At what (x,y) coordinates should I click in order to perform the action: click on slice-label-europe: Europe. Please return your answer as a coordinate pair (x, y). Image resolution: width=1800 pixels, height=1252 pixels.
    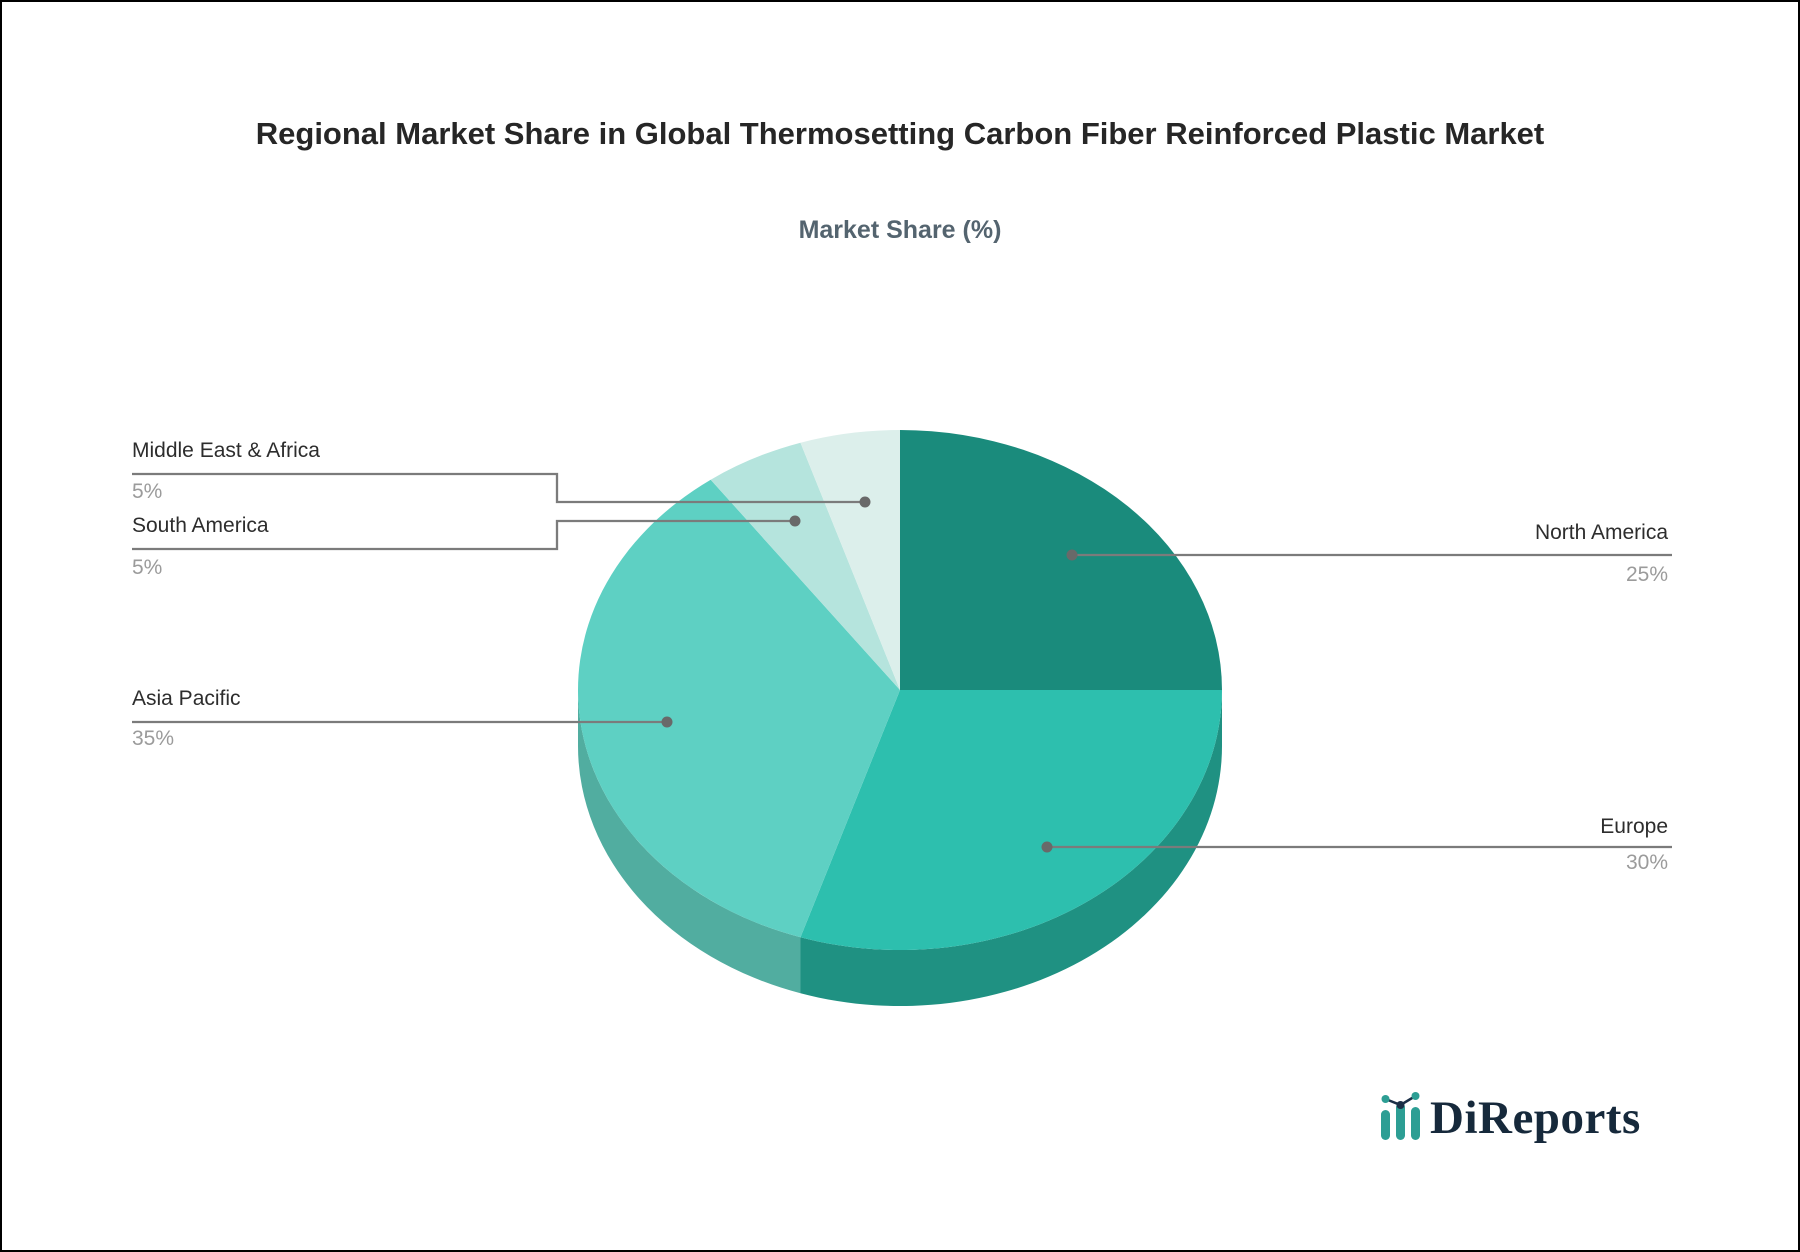
    Looking at the image, I should click on (1634, 826).